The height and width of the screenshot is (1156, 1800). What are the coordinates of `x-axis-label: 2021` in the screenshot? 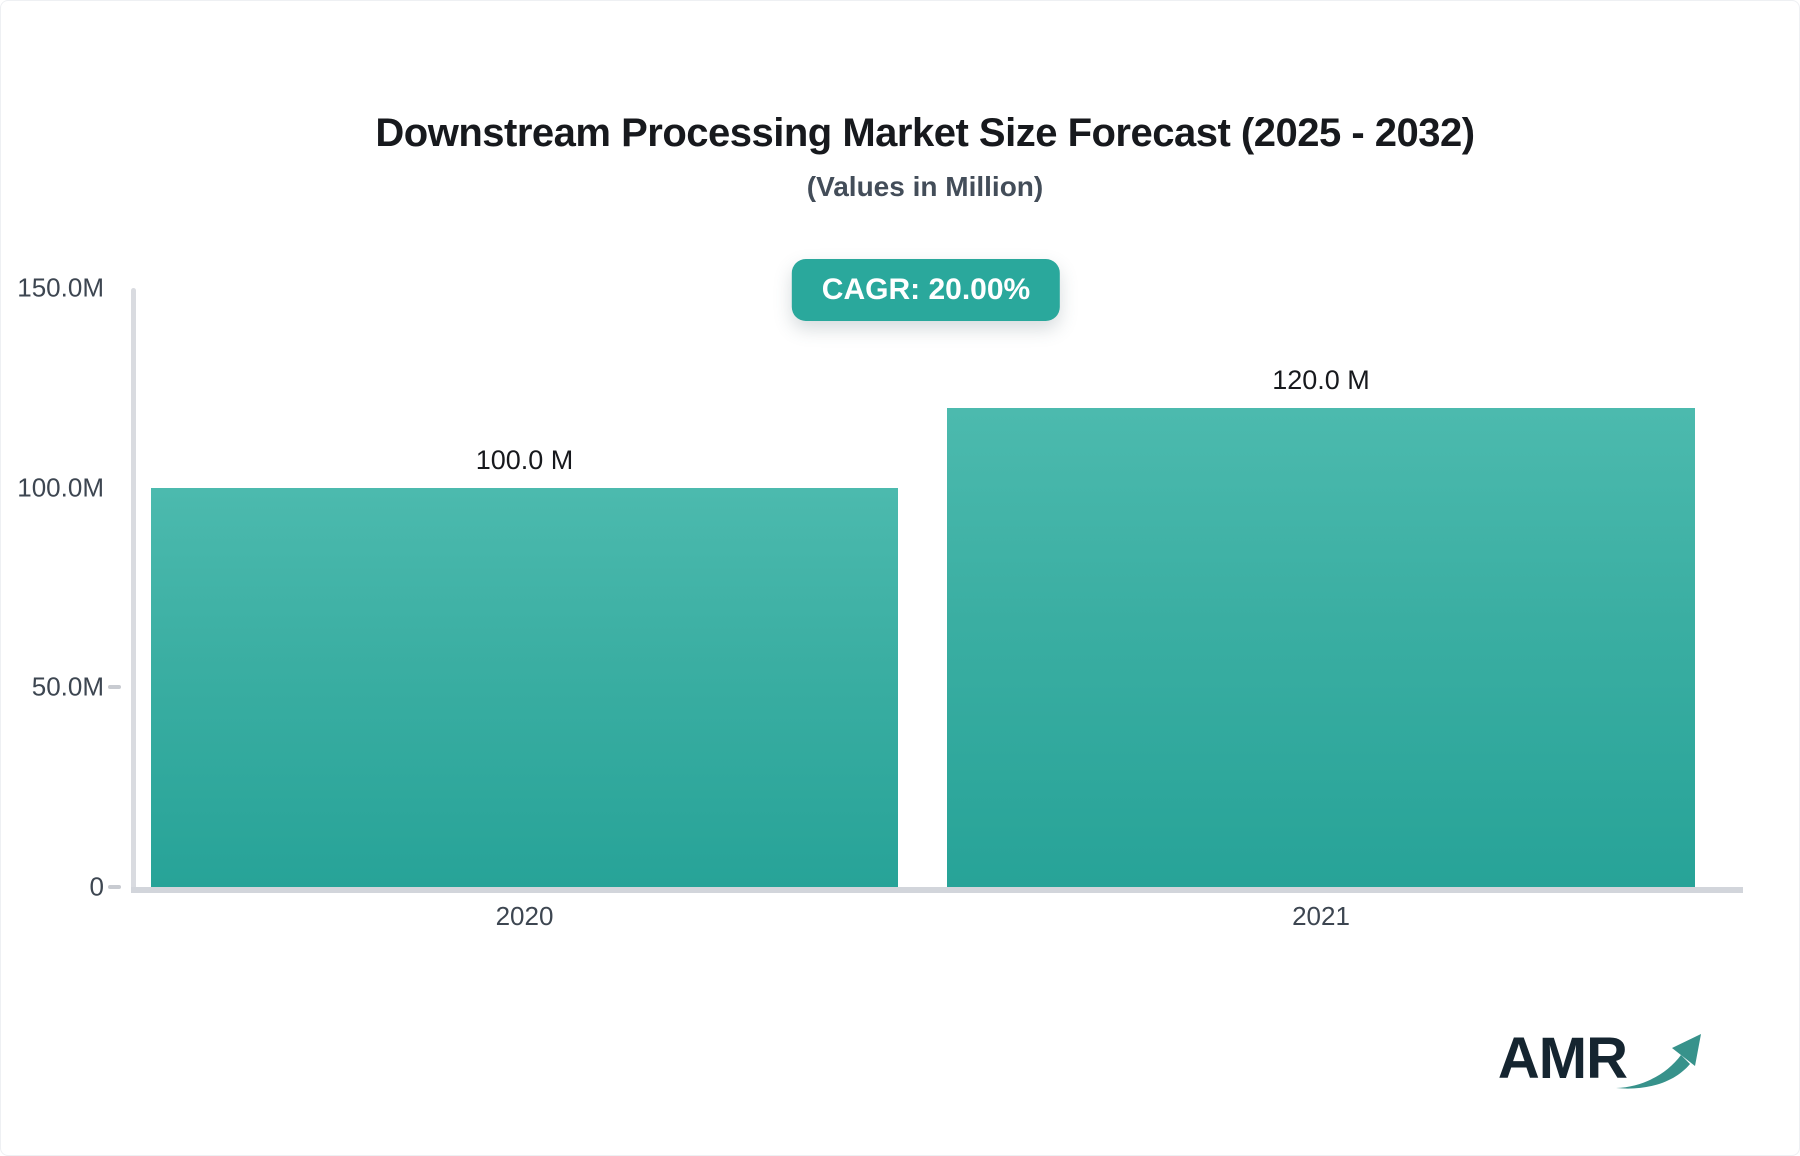 It's located at (1321, 916).